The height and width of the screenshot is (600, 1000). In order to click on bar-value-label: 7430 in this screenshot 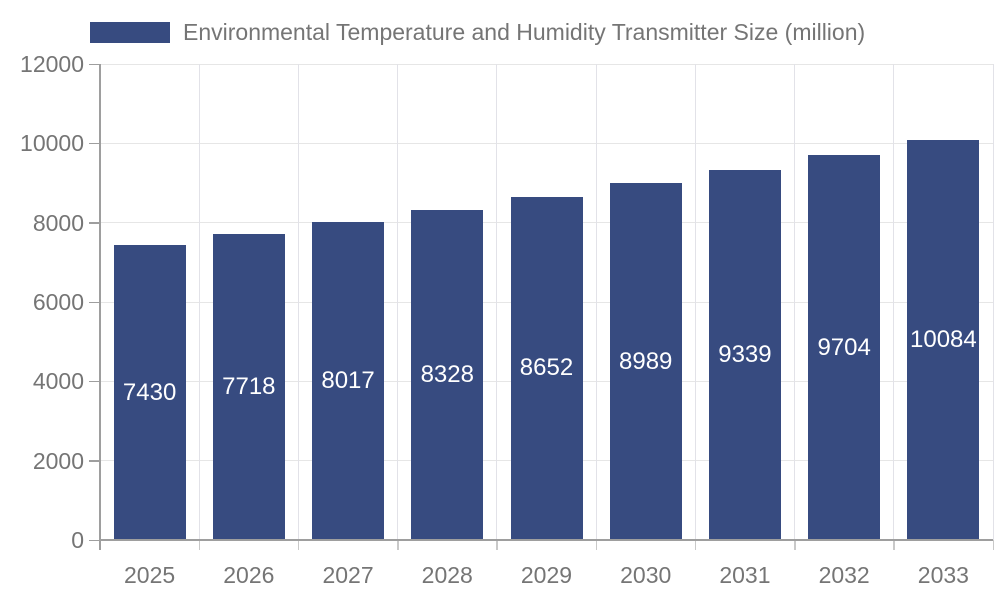, I will do `click(149, 392)`.